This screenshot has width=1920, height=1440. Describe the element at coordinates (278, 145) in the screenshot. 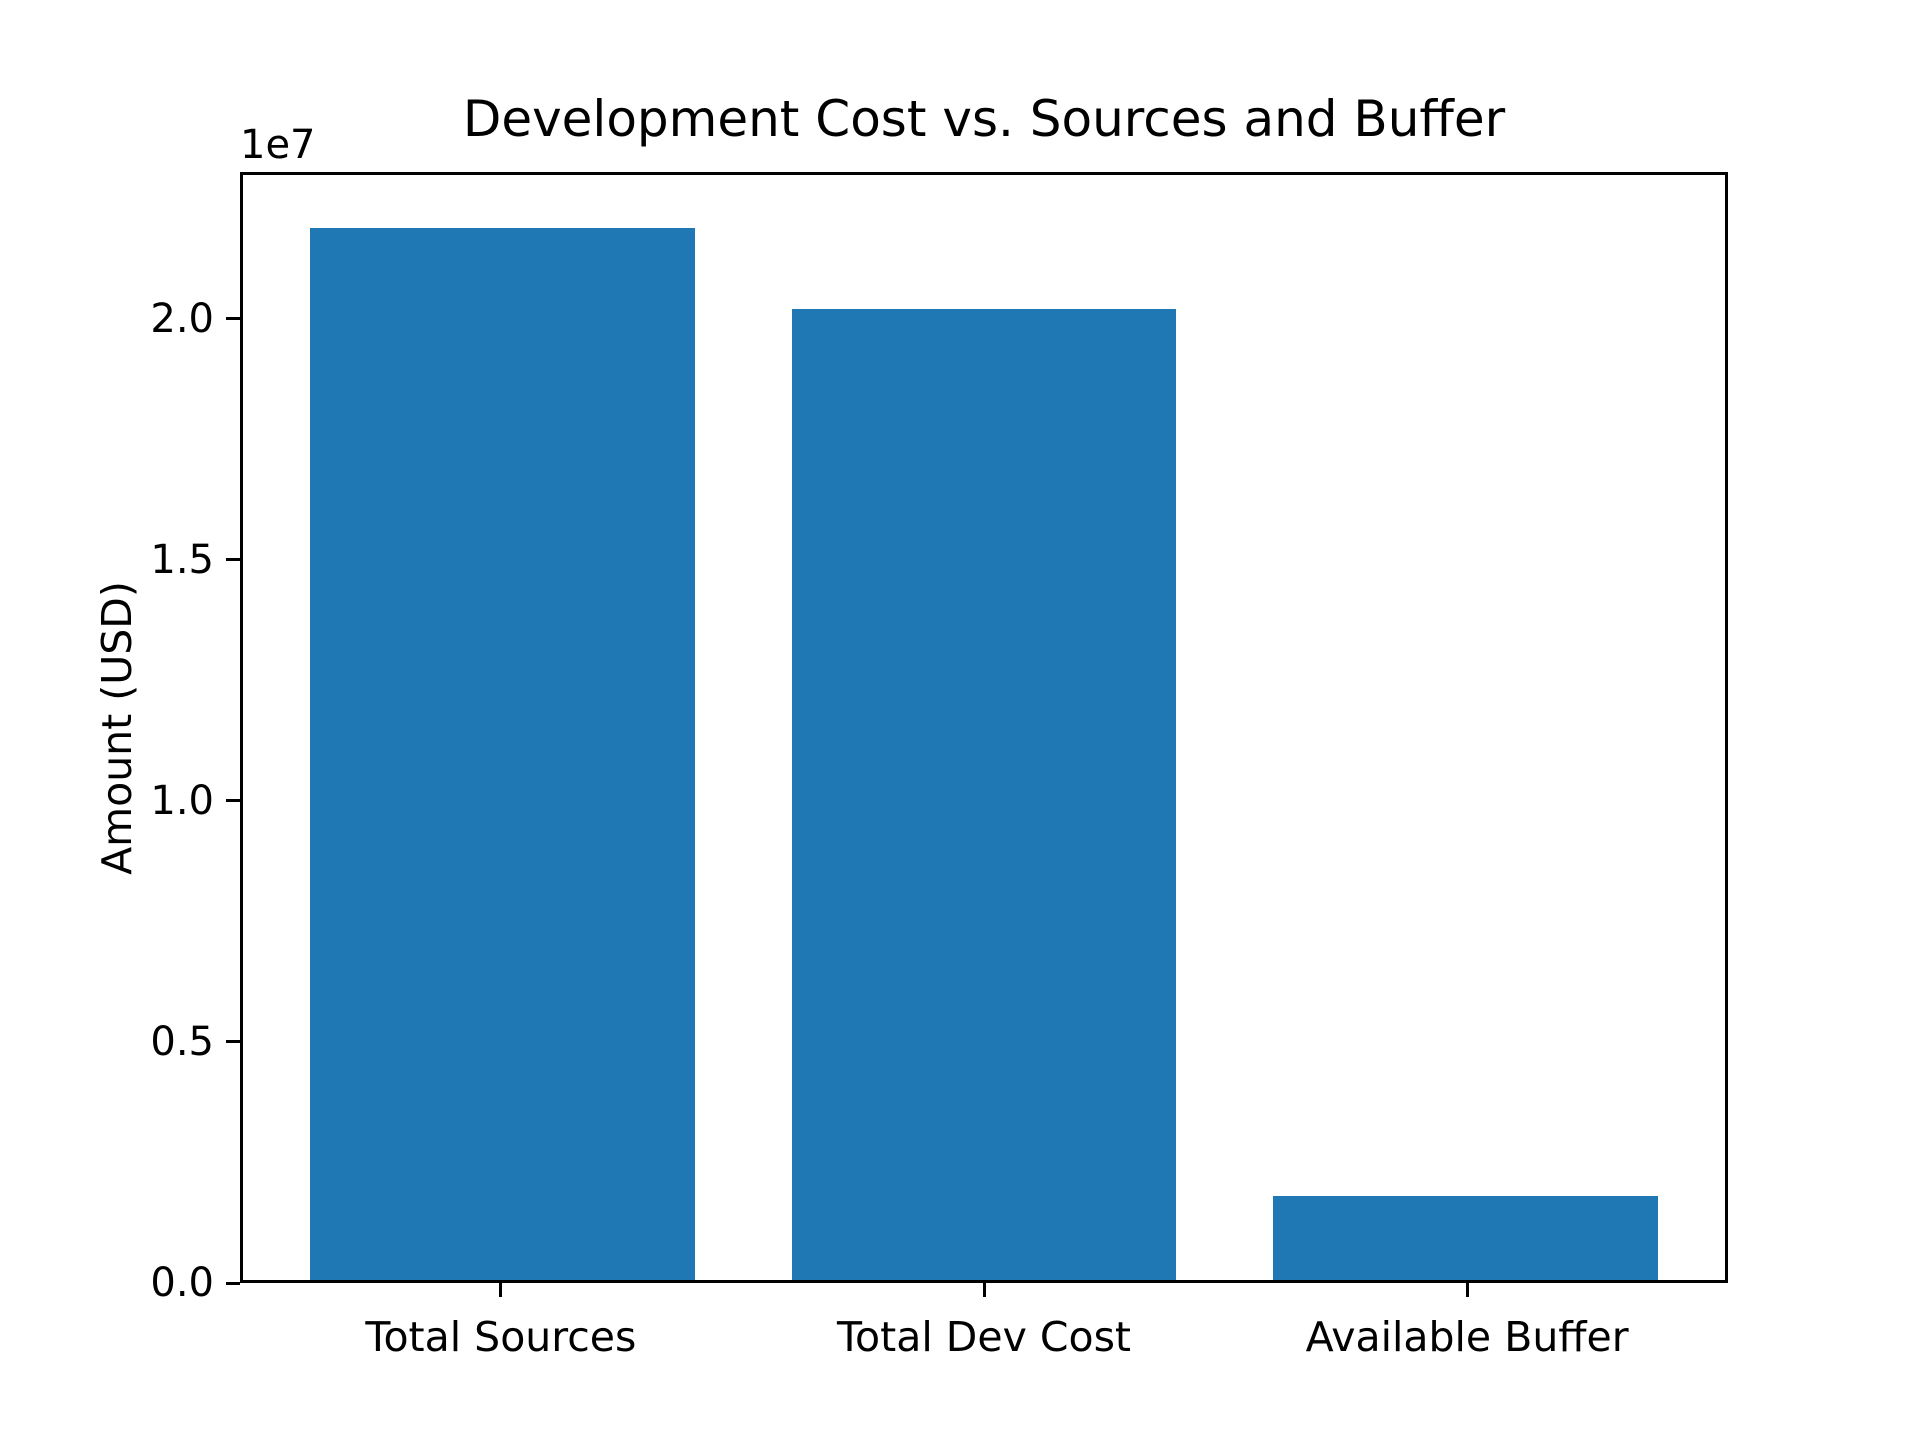

I see `y-axis-offset-text: 1e7` at that location.